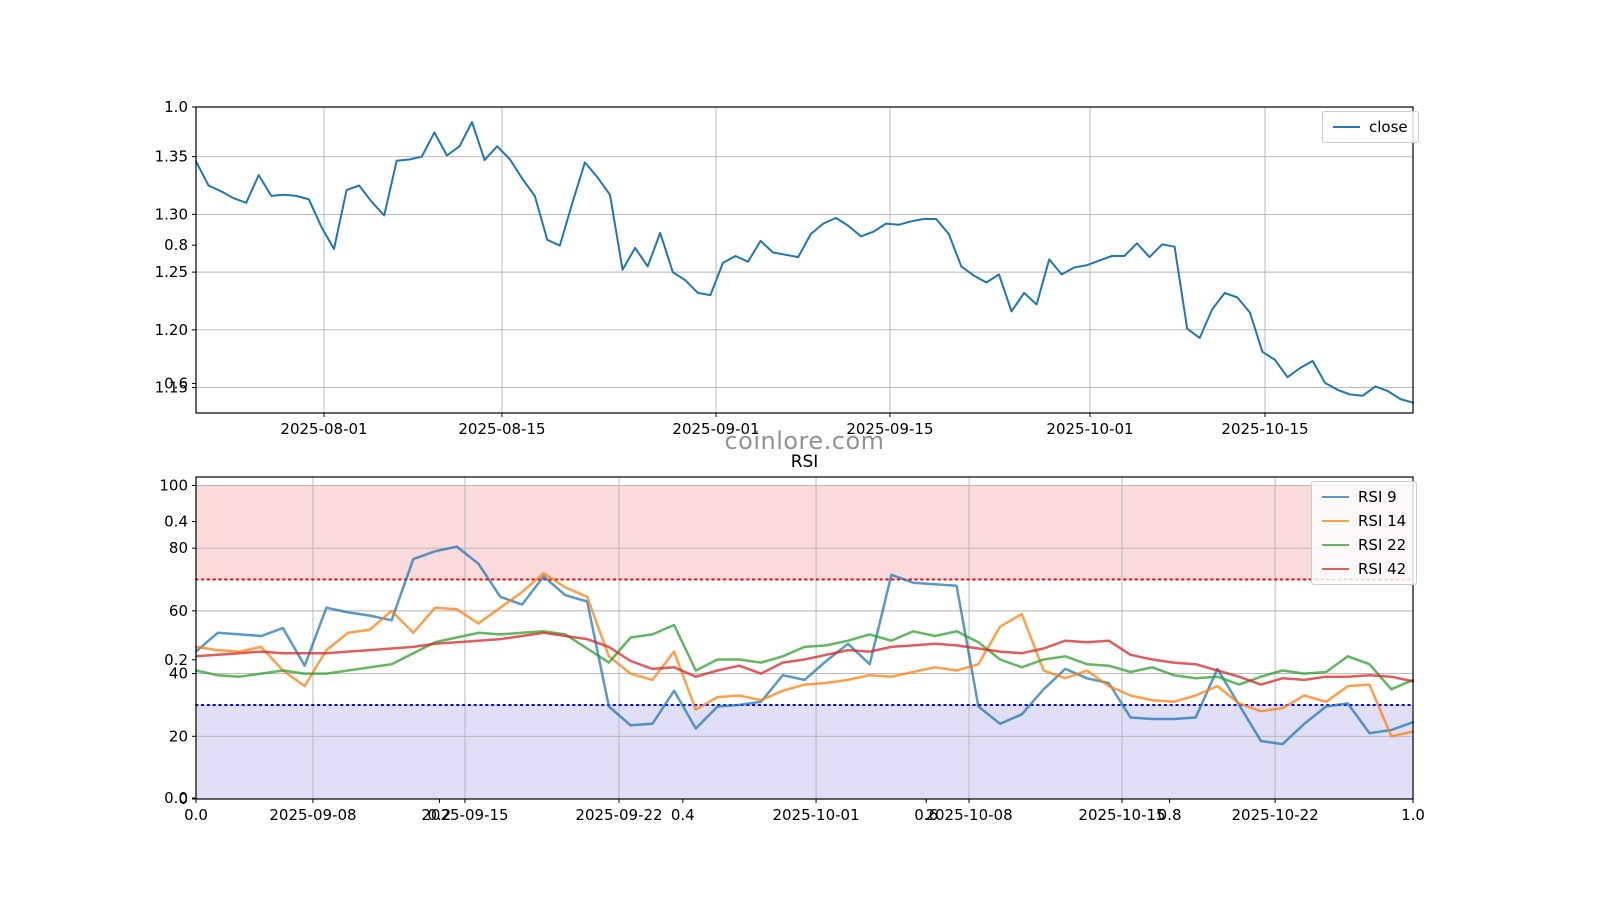 This screenshot has width=1600, height=900. Describe the element at coordinates (178, 674) in the screenshot. I see `y-tick-label: 40` at that location.